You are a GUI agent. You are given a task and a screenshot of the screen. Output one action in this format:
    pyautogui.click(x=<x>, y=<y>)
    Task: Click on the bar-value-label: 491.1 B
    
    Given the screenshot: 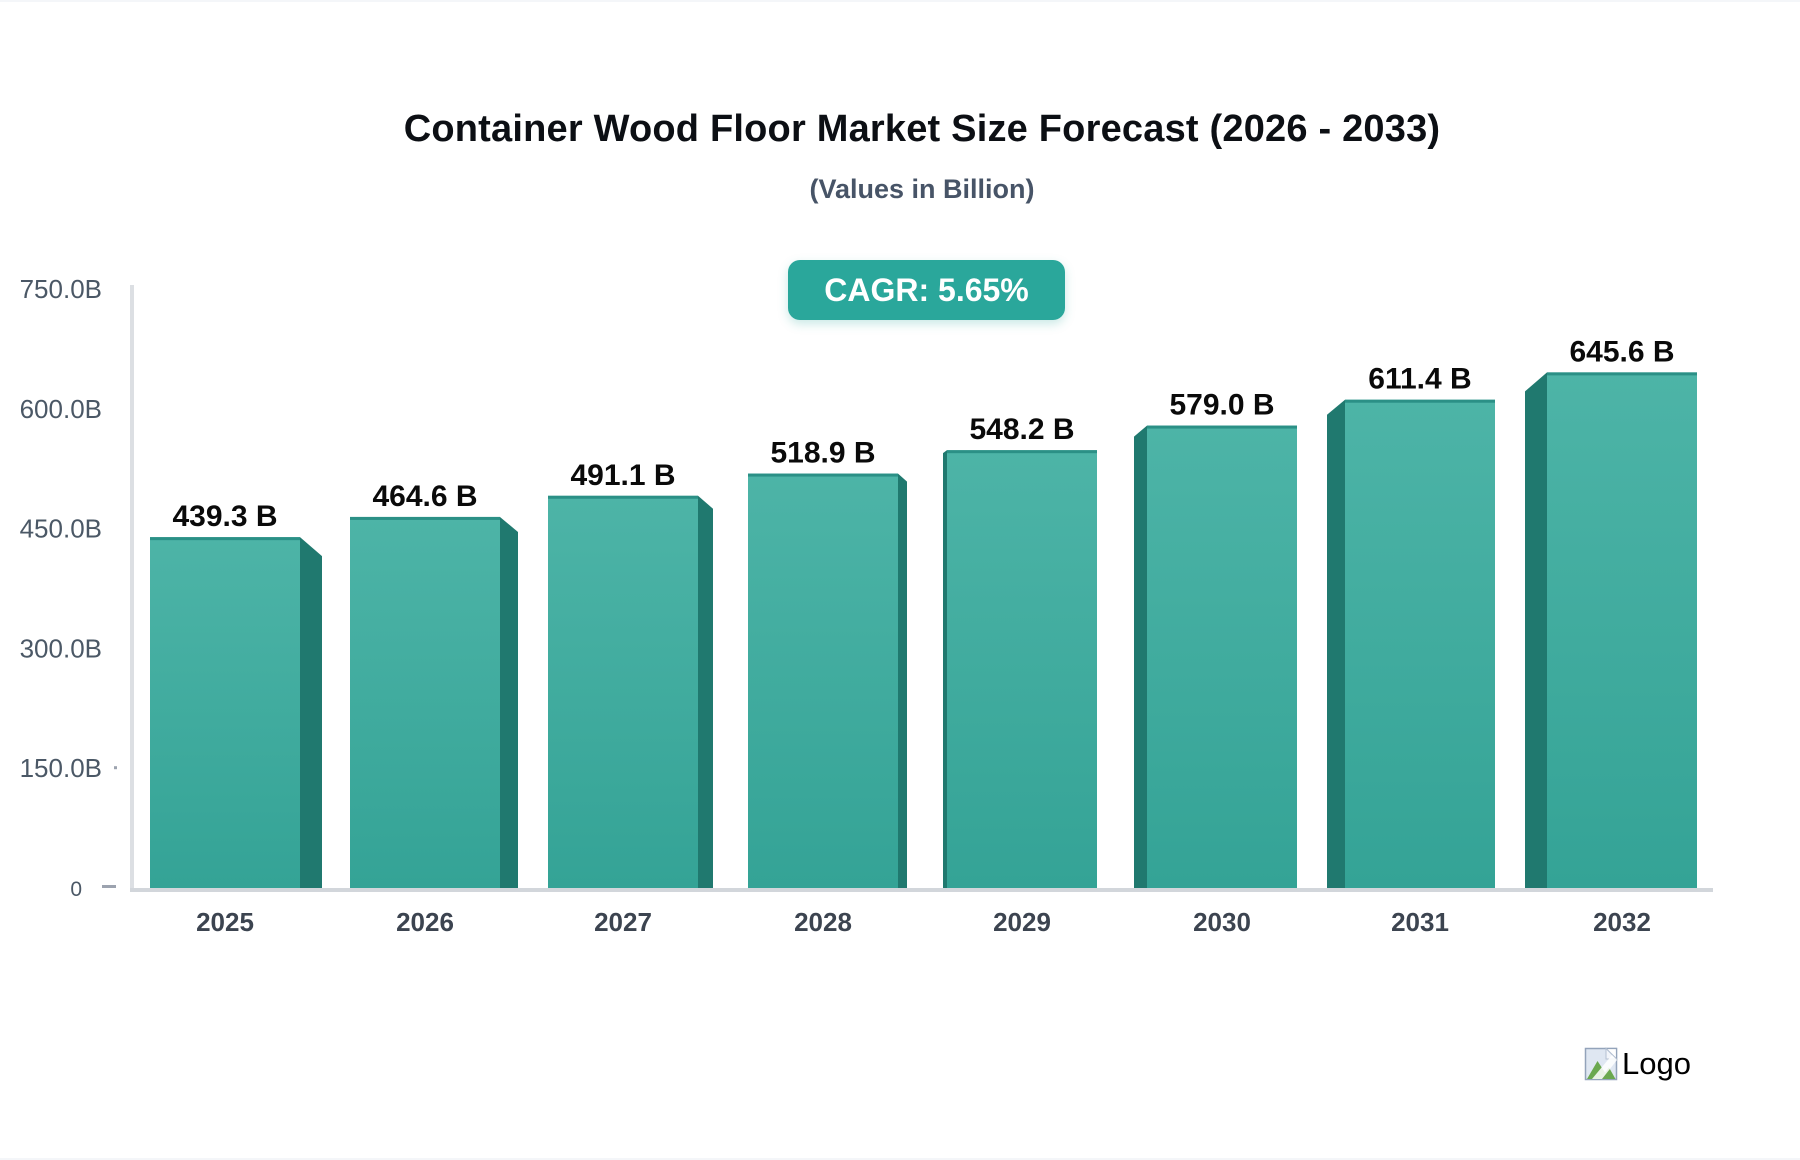 What is the action you would take?
    pyautogui.click(x=622, y=475)
    